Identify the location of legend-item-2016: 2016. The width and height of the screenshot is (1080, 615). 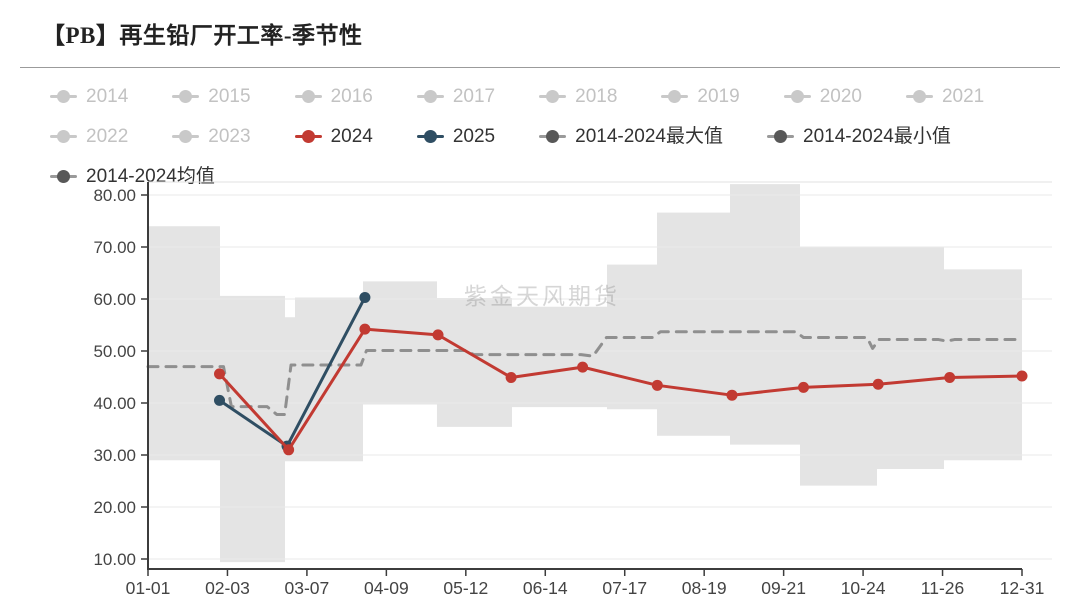
(333, 96).